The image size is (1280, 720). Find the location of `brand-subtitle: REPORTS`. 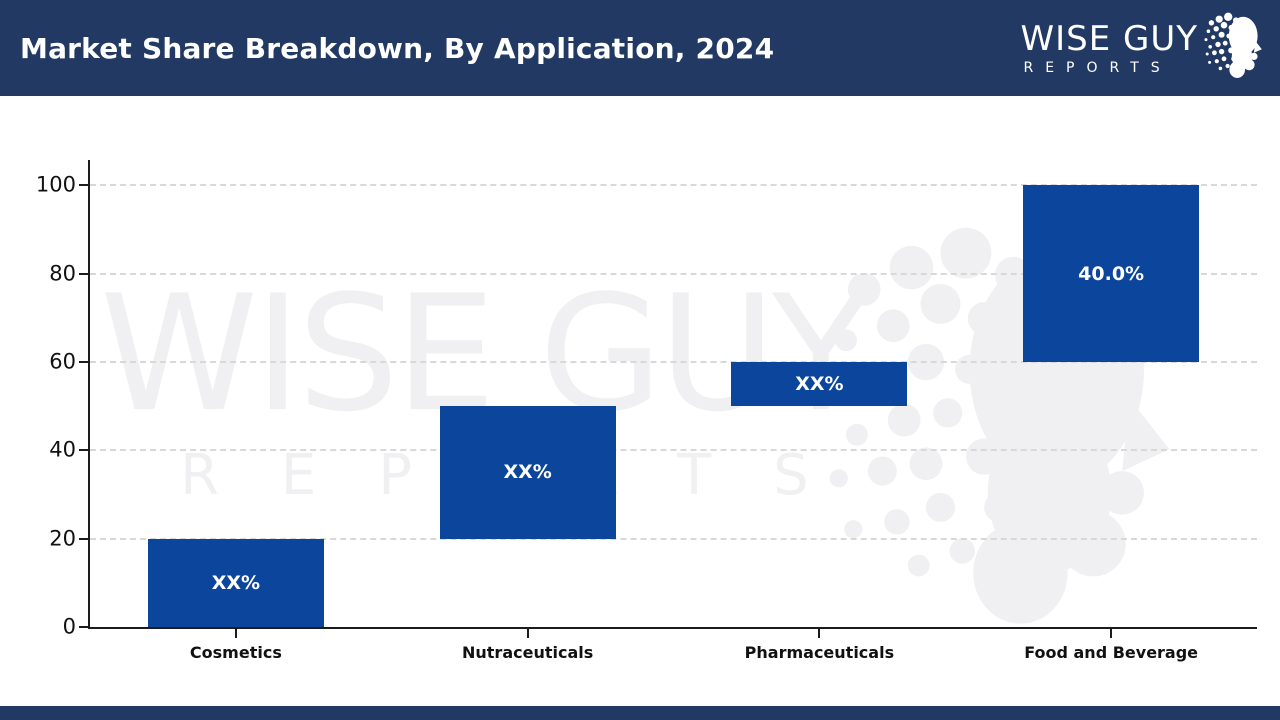

brand-subtitle: REPORTS is located at coordinates (1097, 67).